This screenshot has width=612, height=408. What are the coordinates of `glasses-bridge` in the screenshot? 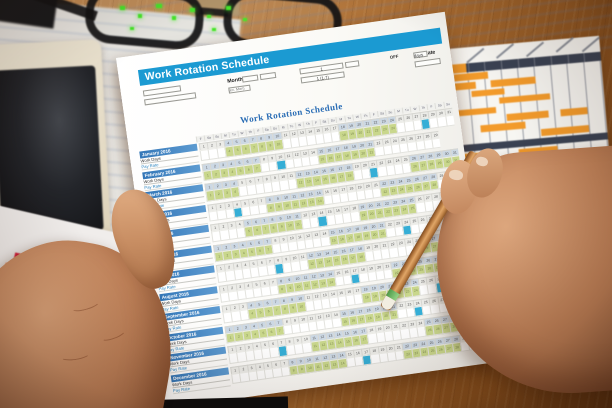 It's located at (214, 12).